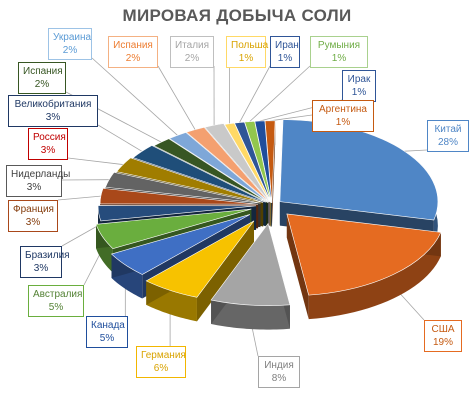  Describe the element at coordinates (359, 79) in the screenshot. I see `data-label-name: Ирак` at that location.